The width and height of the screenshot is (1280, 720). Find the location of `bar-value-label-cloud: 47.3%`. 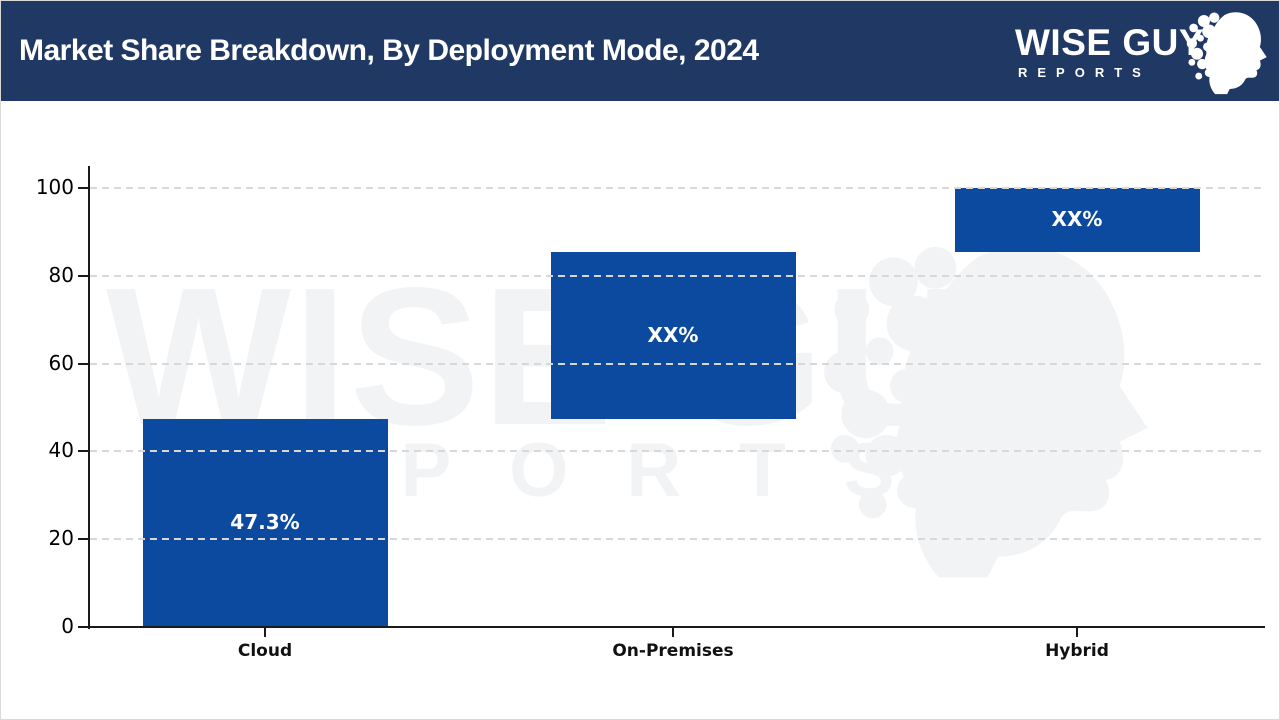

bar-value-label-cloud: 47.3% is located at coordinates (265, 522).